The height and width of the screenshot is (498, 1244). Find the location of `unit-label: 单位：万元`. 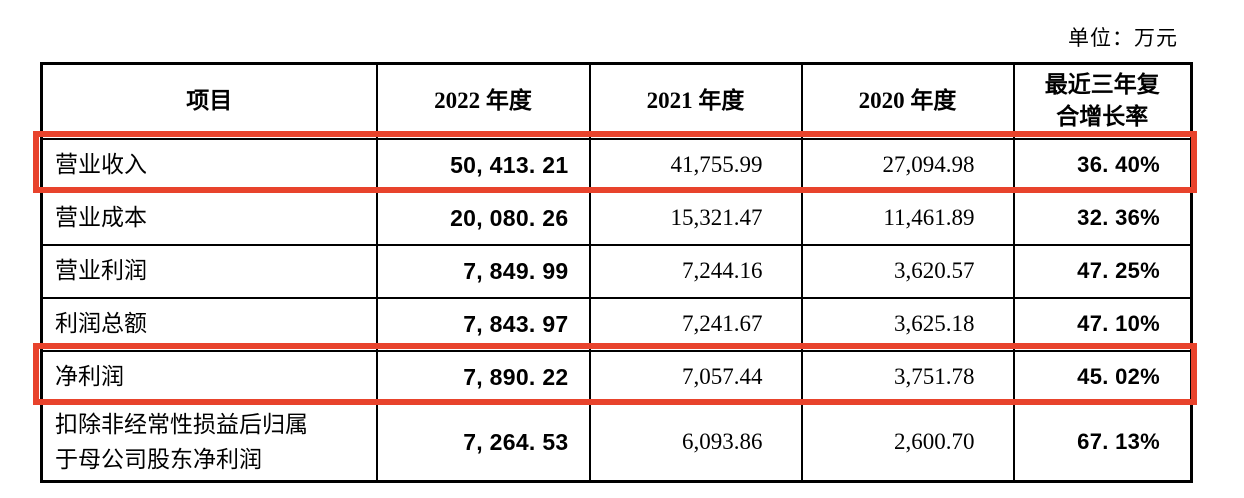

unit-label: 单位：万元 is located at coordinates (1123, 38).